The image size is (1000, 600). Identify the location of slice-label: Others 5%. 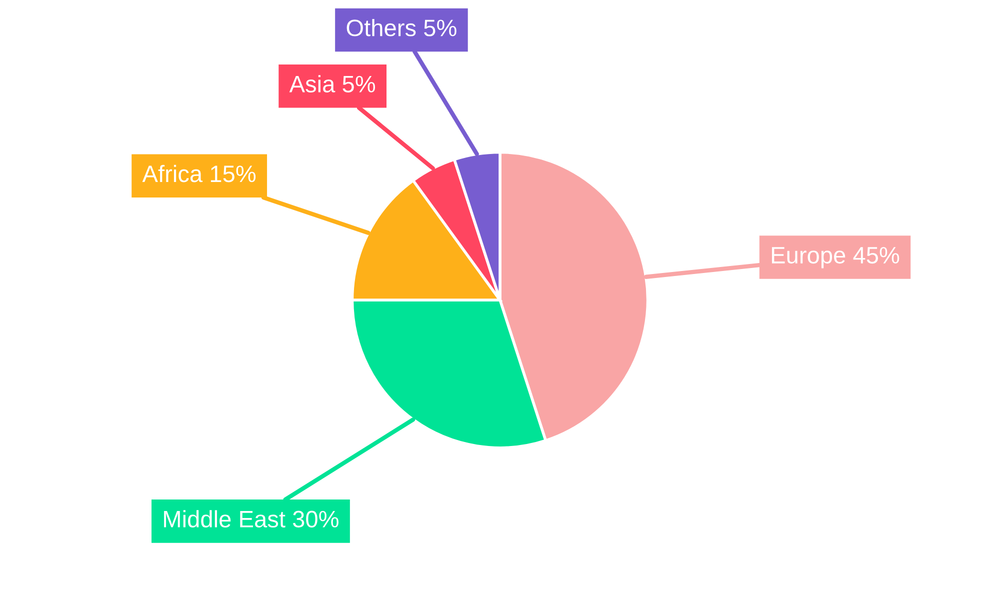
(401, 27).